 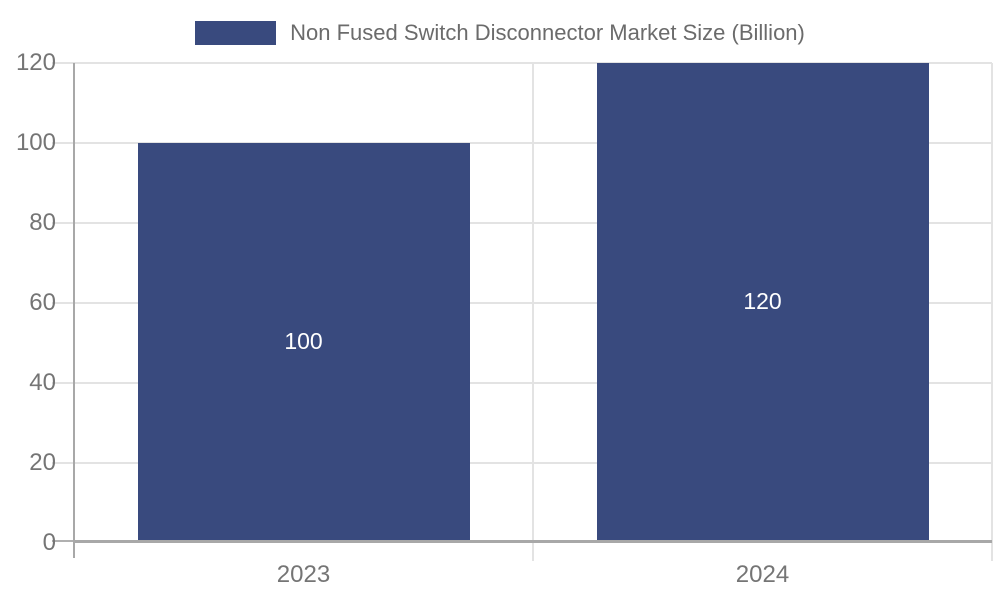 I want to click on y-axis-line, so click(x=74, y=310).